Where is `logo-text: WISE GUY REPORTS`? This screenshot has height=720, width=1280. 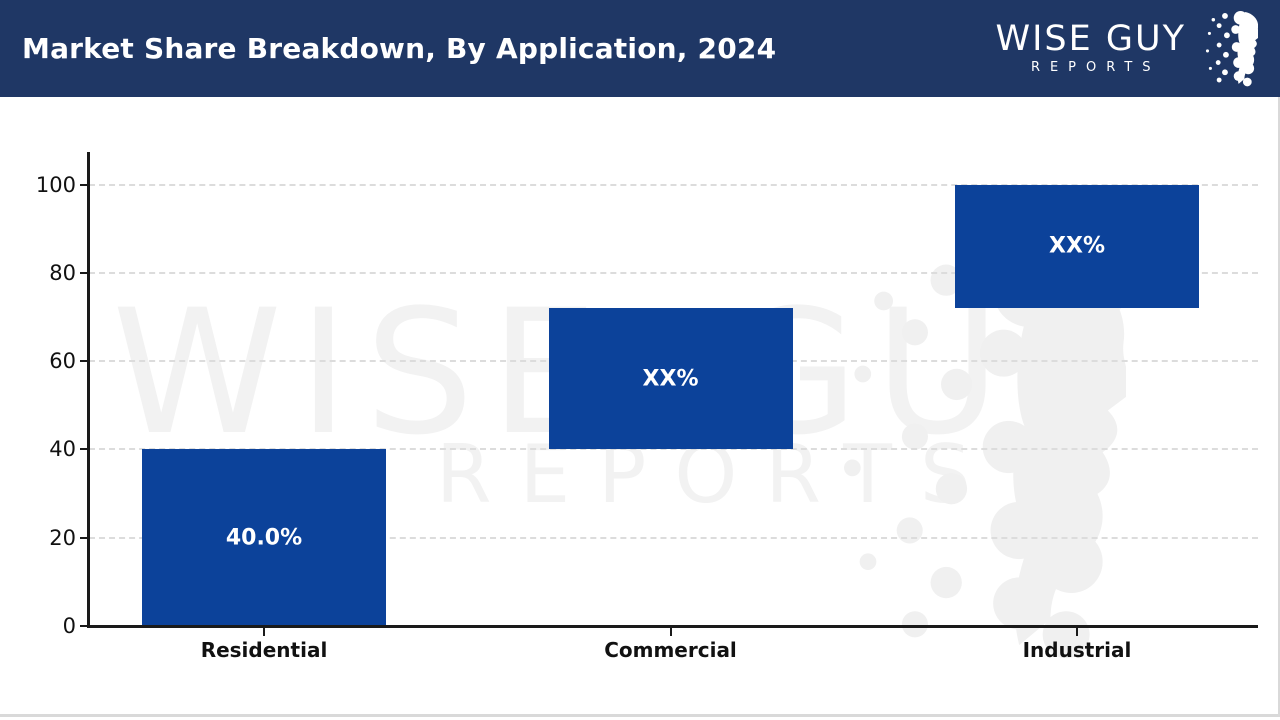
logo-text: WISE GUY REPORTS is located at coordinates (1090, 47).